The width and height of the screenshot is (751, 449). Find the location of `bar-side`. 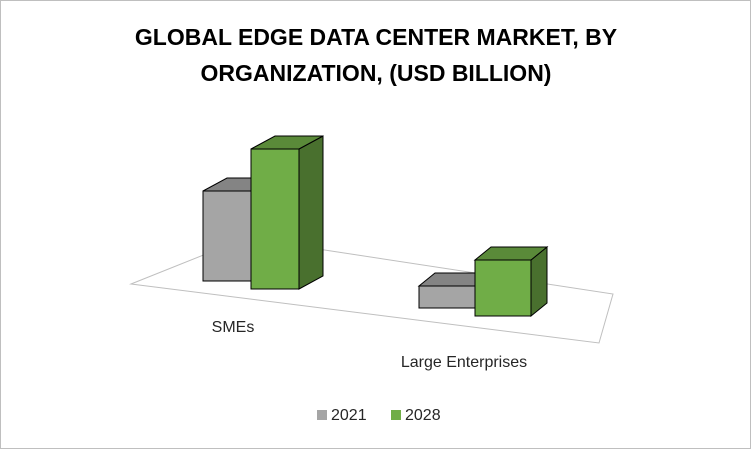

bar-side is located at coordinates (311, 212).